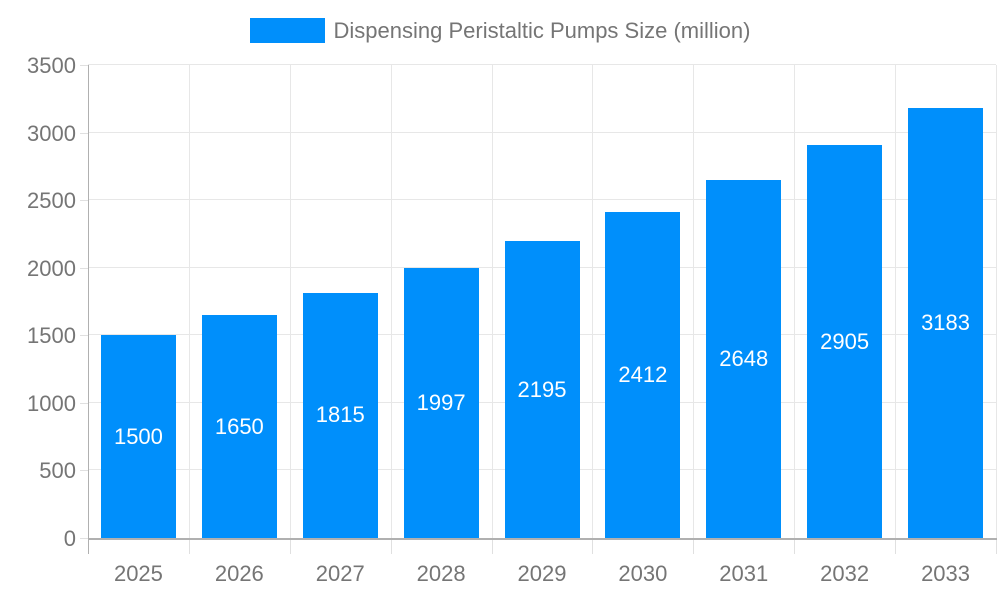  Describe the element at coordinates (643, 375) in the screenshot. I see `bar-2030` at that location.